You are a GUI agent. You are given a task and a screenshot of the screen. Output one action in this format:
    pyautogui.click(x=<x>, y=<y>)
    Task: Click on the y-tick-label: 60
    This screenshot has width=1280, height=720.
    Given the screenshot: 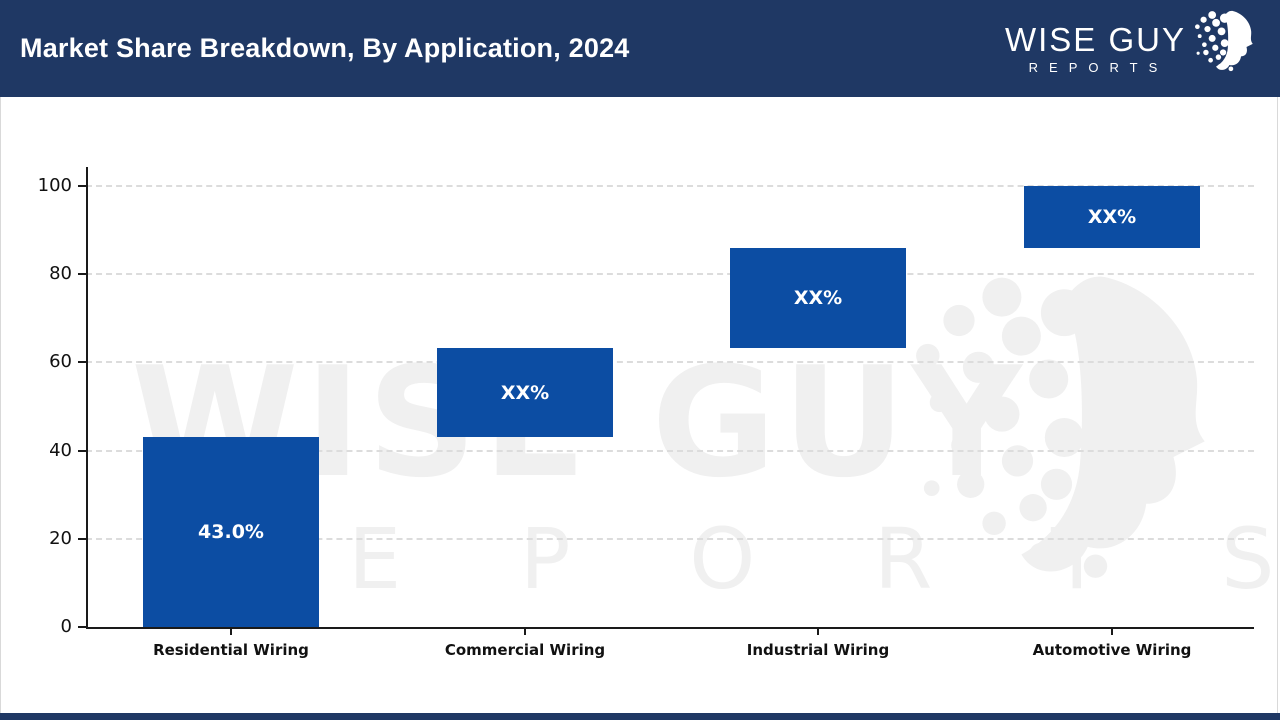 What is the action you would take?
    pyautogui.click(x=60, y=362)
    